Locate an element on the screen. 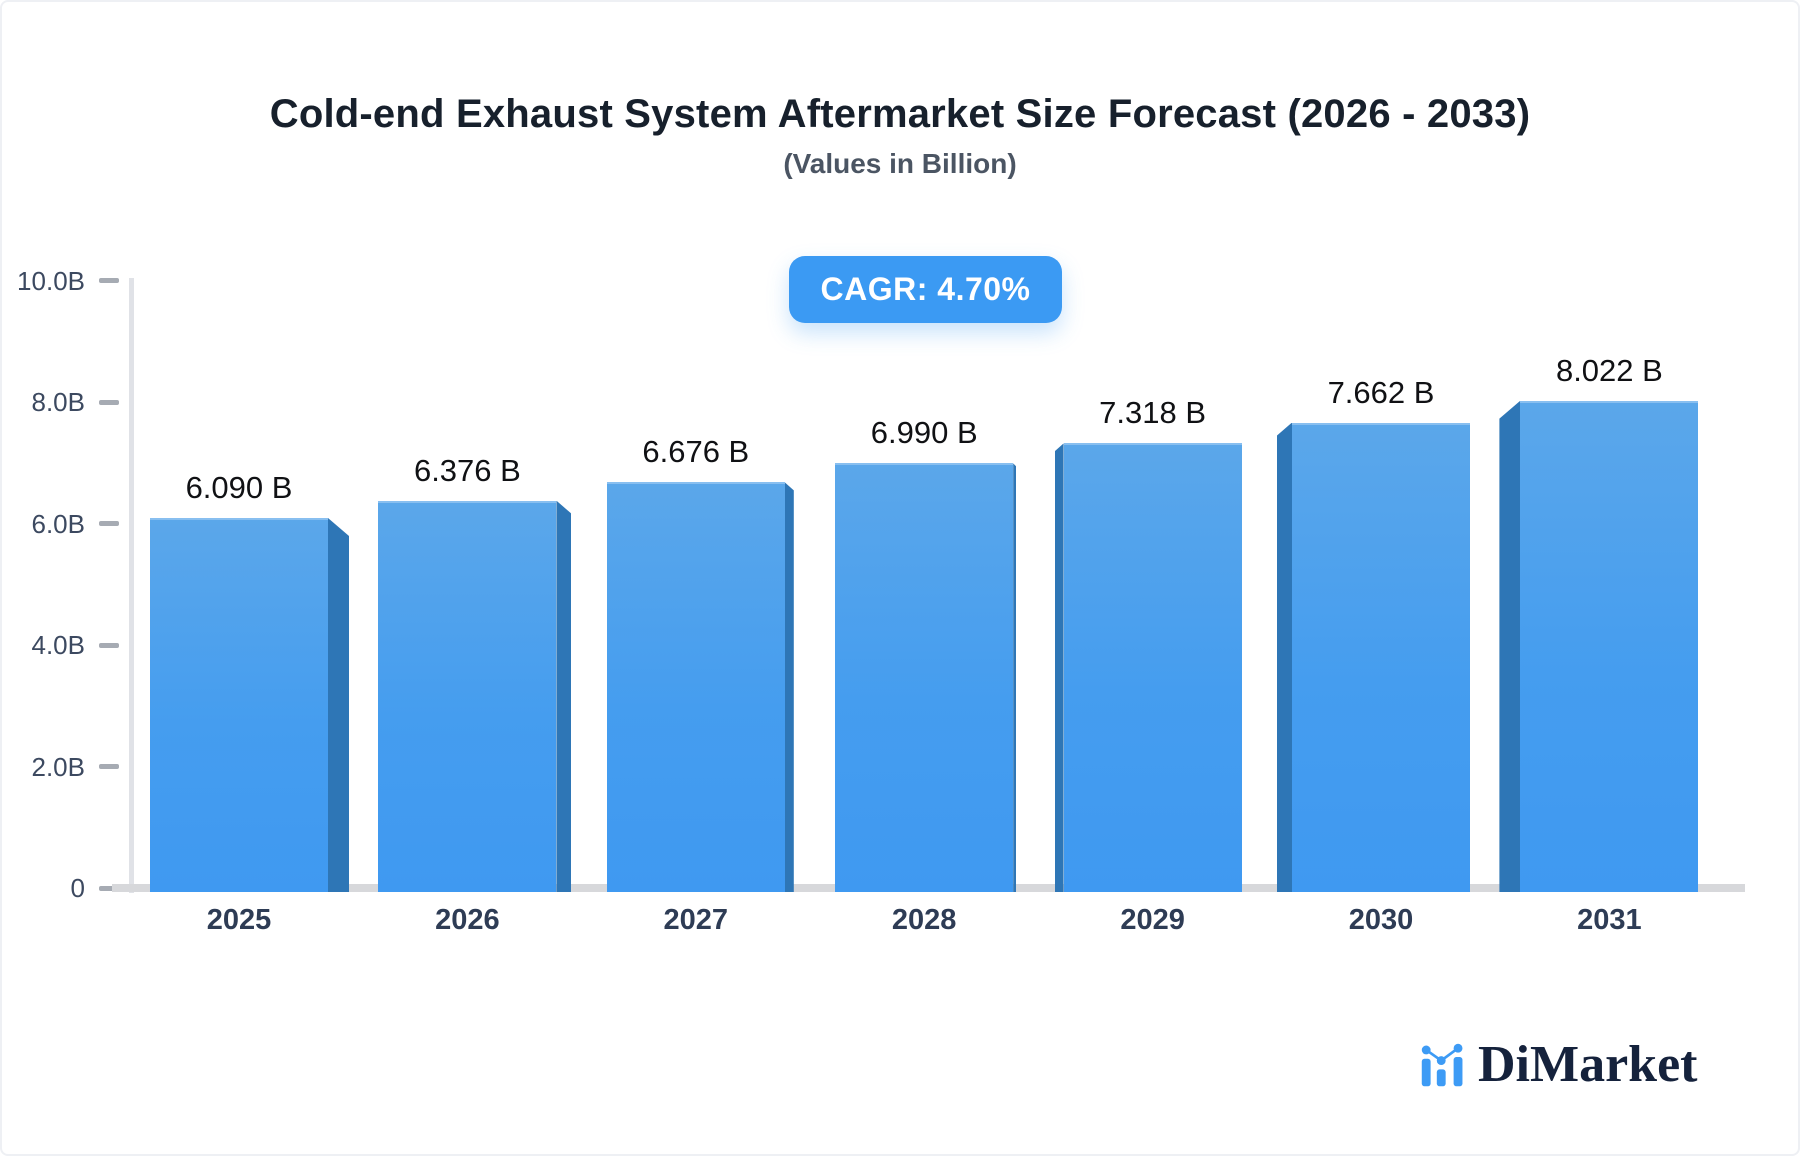 The image size is (1800, 1156). x-tick-label: 2026 is located at coordinates (467, 920).